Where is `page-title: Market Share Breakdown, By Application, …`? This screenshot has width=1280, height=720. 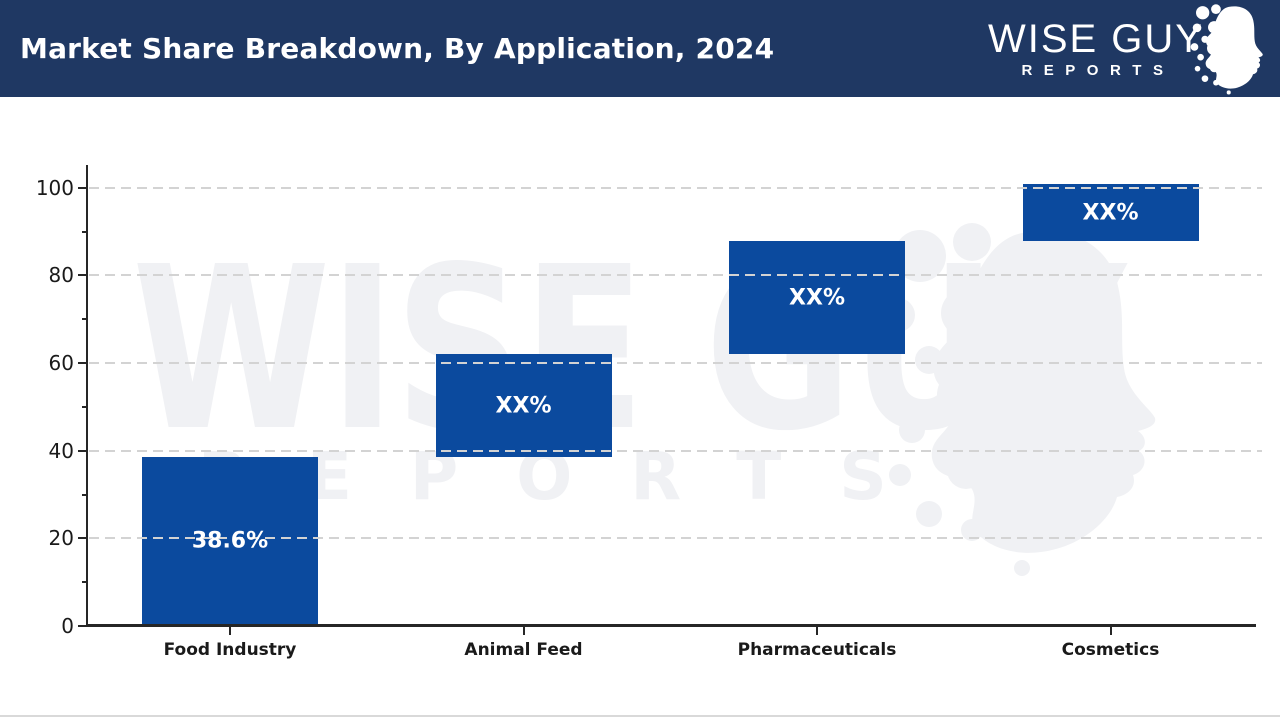 page-title: Market Share Breakdown, By Application, … is located at coordinates (397, 48).